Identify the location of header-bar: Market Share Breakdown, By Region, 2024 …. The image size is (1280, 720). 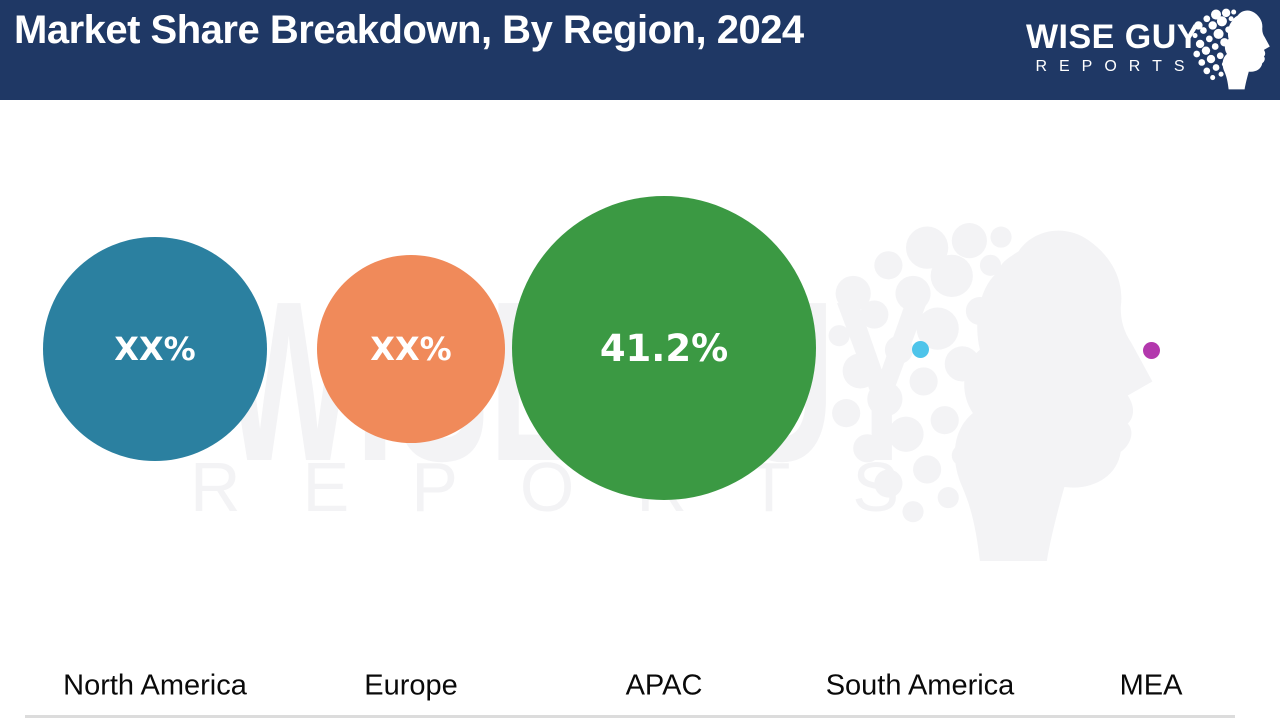
(640, 50).